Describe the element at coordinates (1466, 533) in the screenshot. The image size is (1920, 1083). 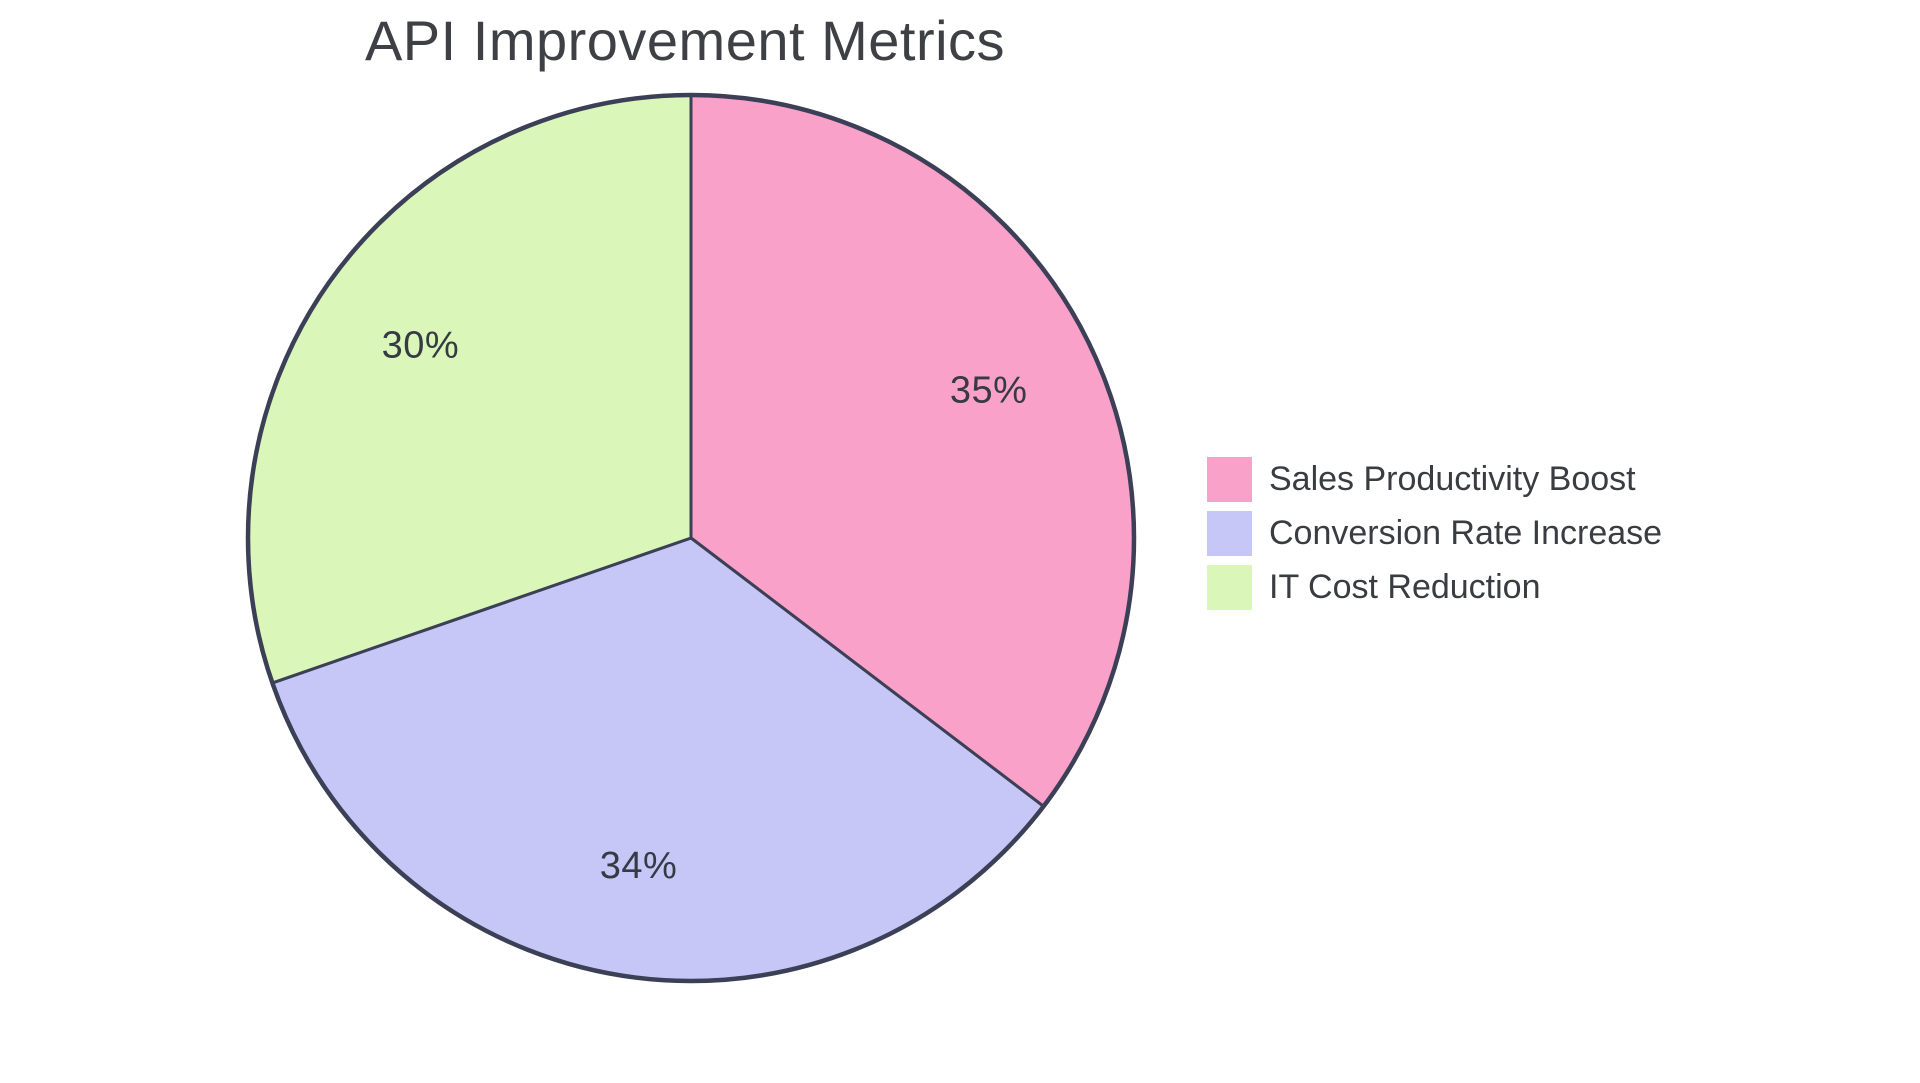
I see `legend-label: Conversion Rate Increase` at that location.